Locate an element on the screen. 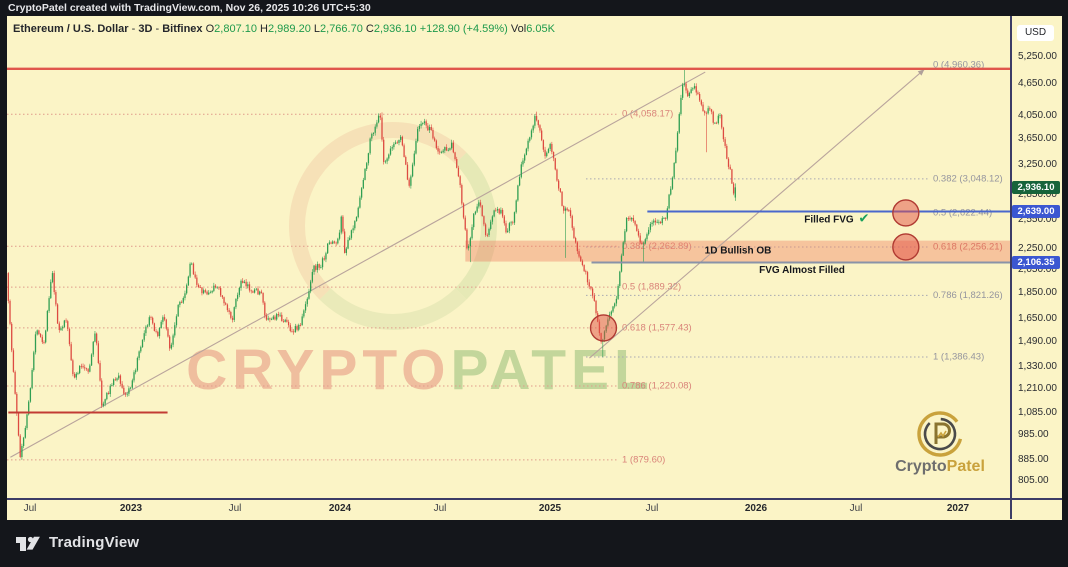  price-tick: 1,210.00 is located at coordinates (1037, 388).